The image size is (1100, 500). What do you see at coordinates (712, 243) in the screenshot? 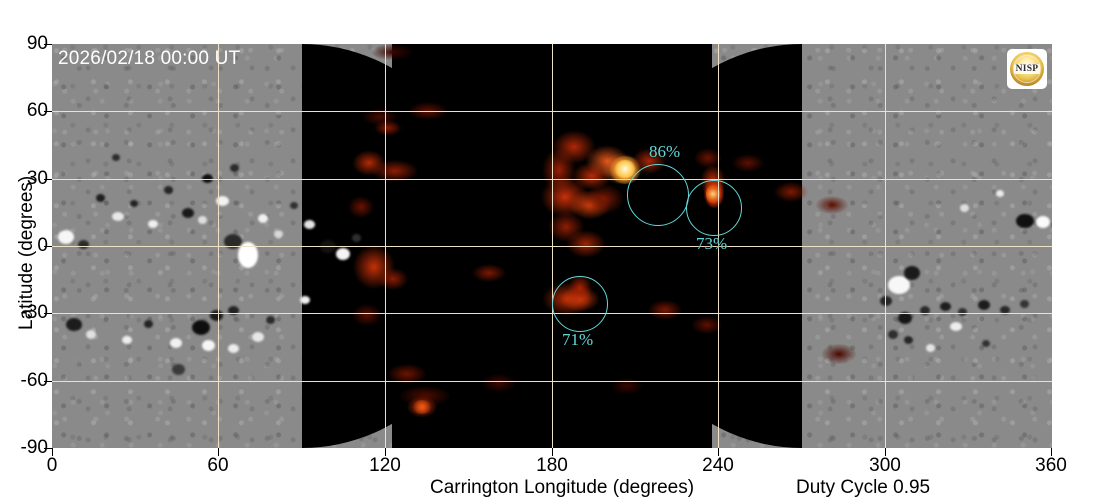
I see `region-label-73: 73%` at bounding box center [712, 243].